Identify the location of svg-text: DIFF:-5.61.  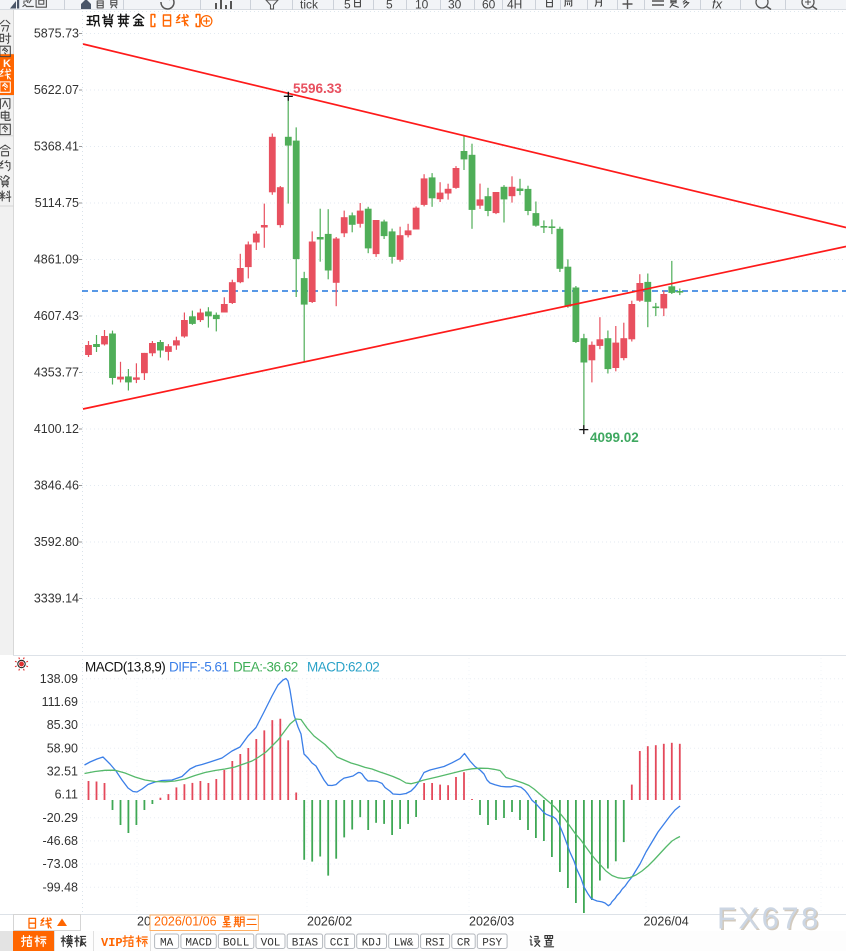
(199, 667).